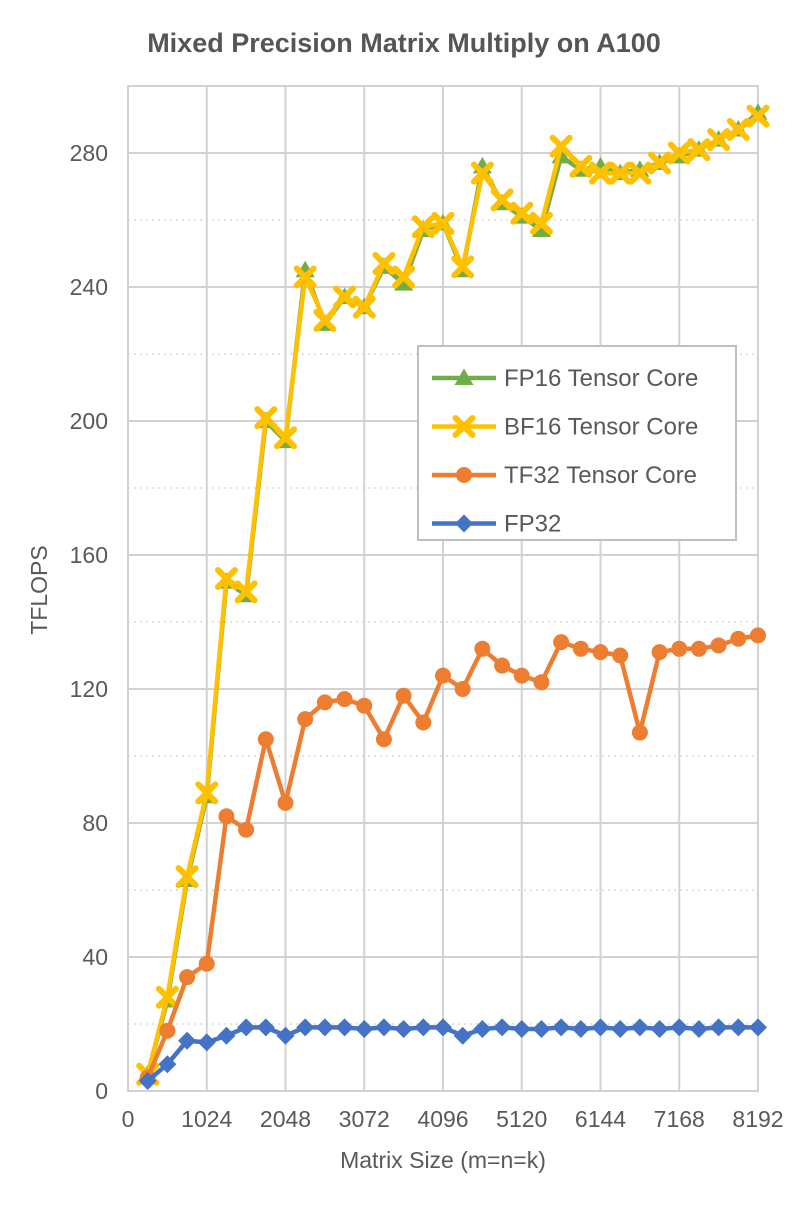 Image resolution: width=808 pixels, height=1205 pixels. Describe the element at coordinates (600, 1119) in the screenshot. I see `x-tick-label: 6144` at that location.